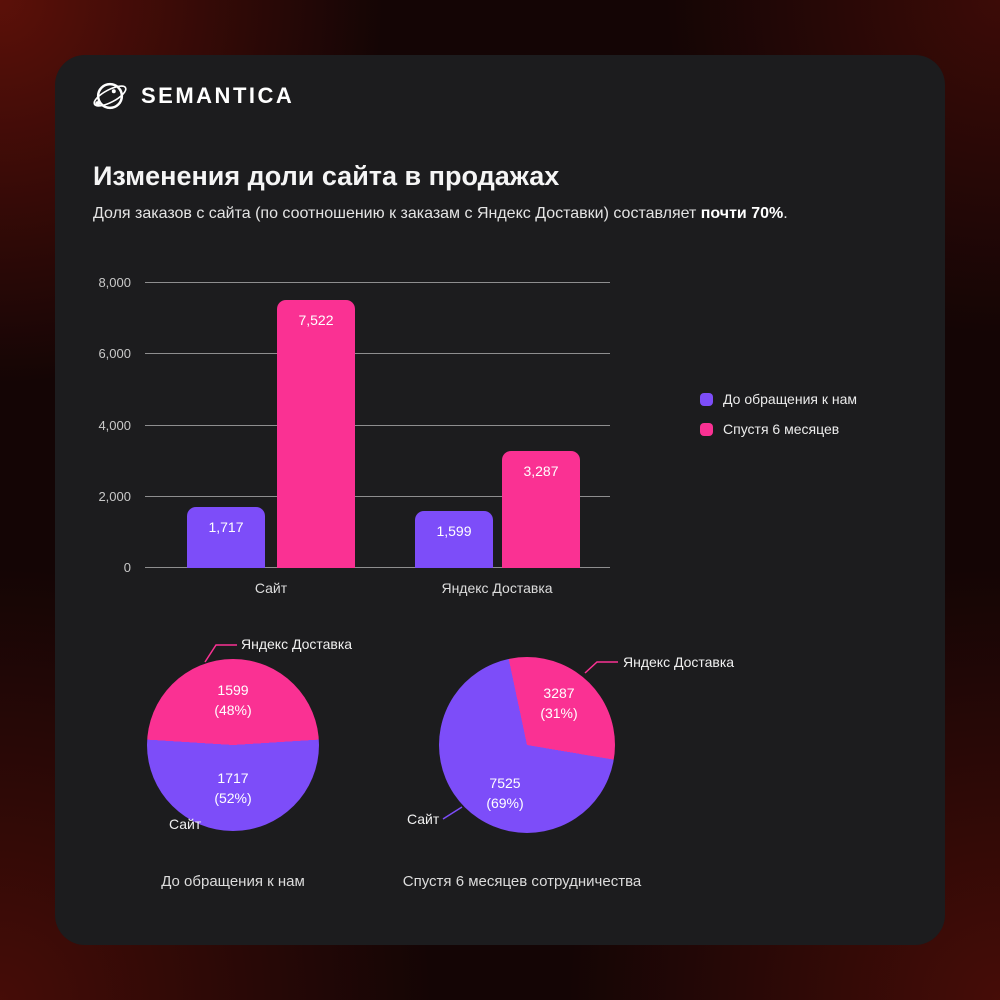  Describe the element at coordinates (790, 399) in the screenshot. I see `legend-label-before: До обращения к нам` at that location.